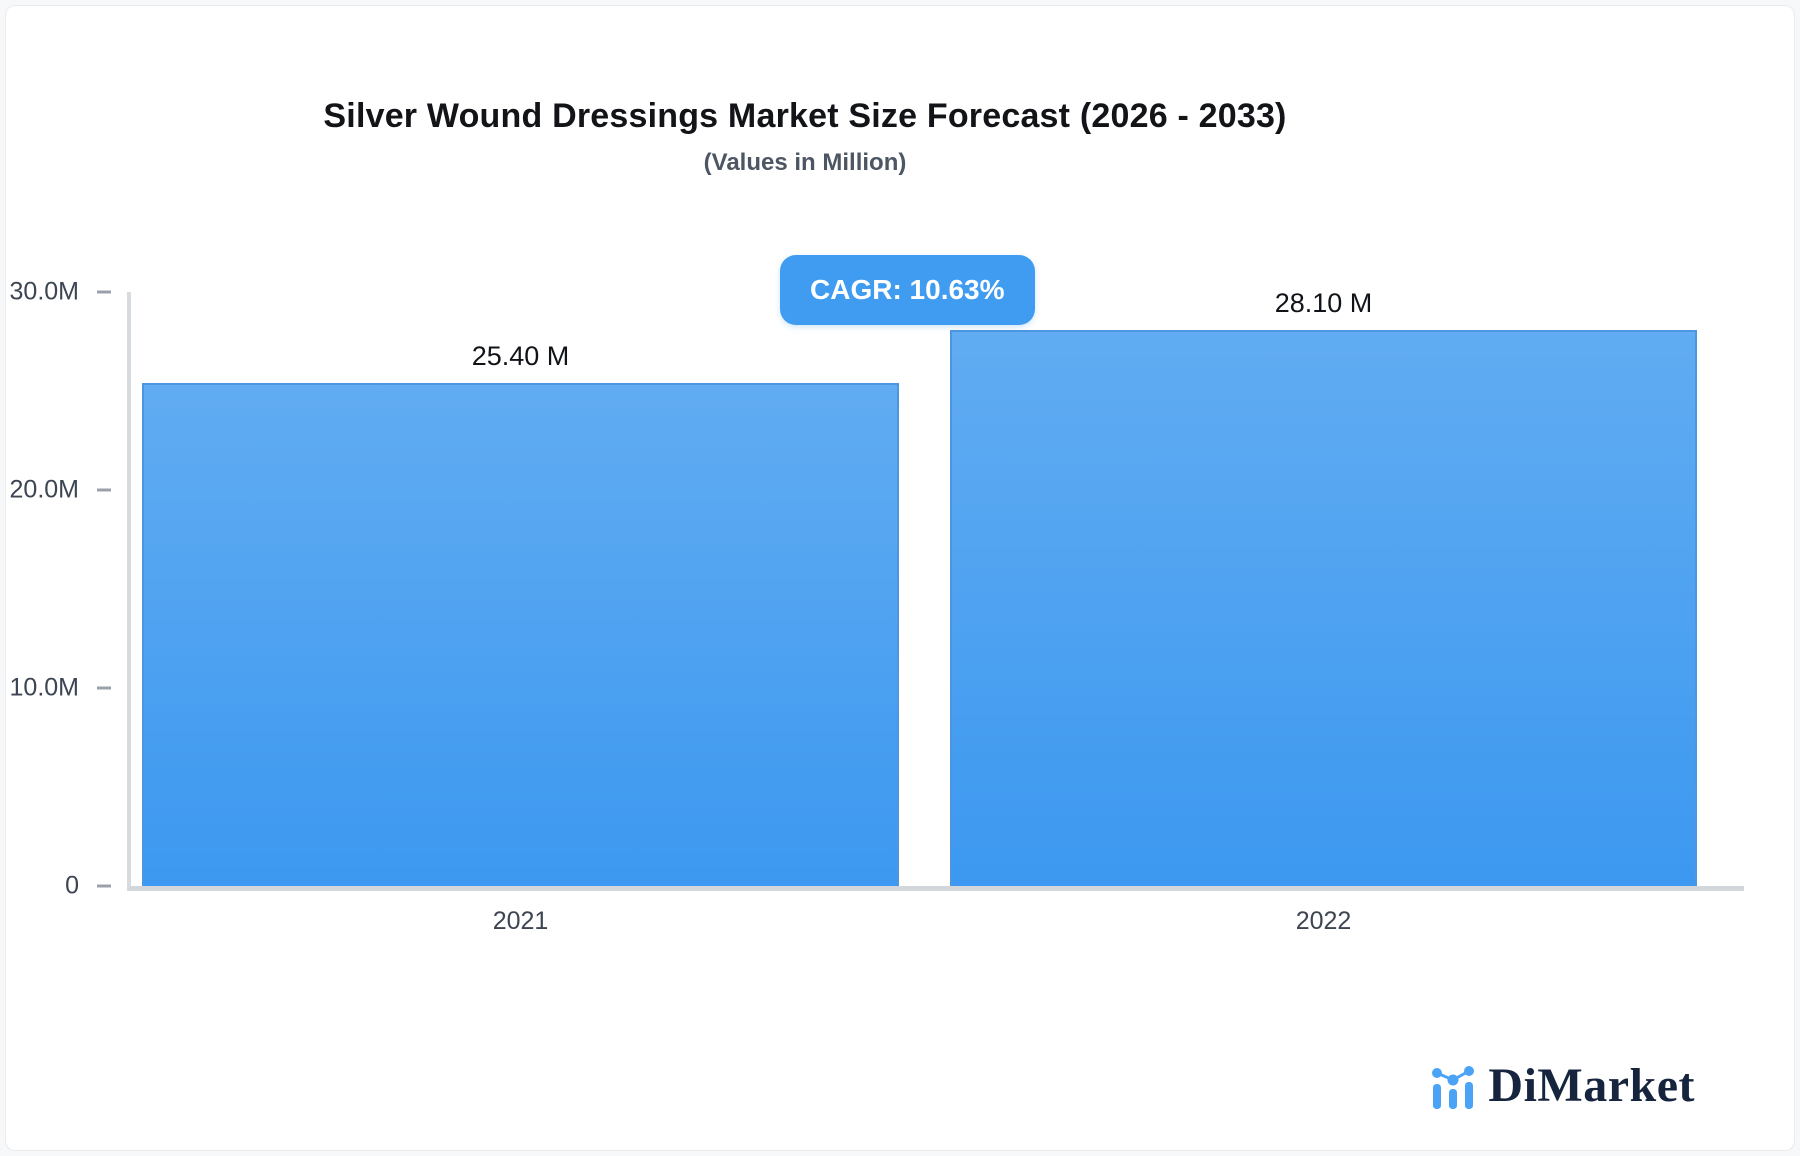  I want to click on dimarket-logo: DiMarket, so click(1562, 1086).